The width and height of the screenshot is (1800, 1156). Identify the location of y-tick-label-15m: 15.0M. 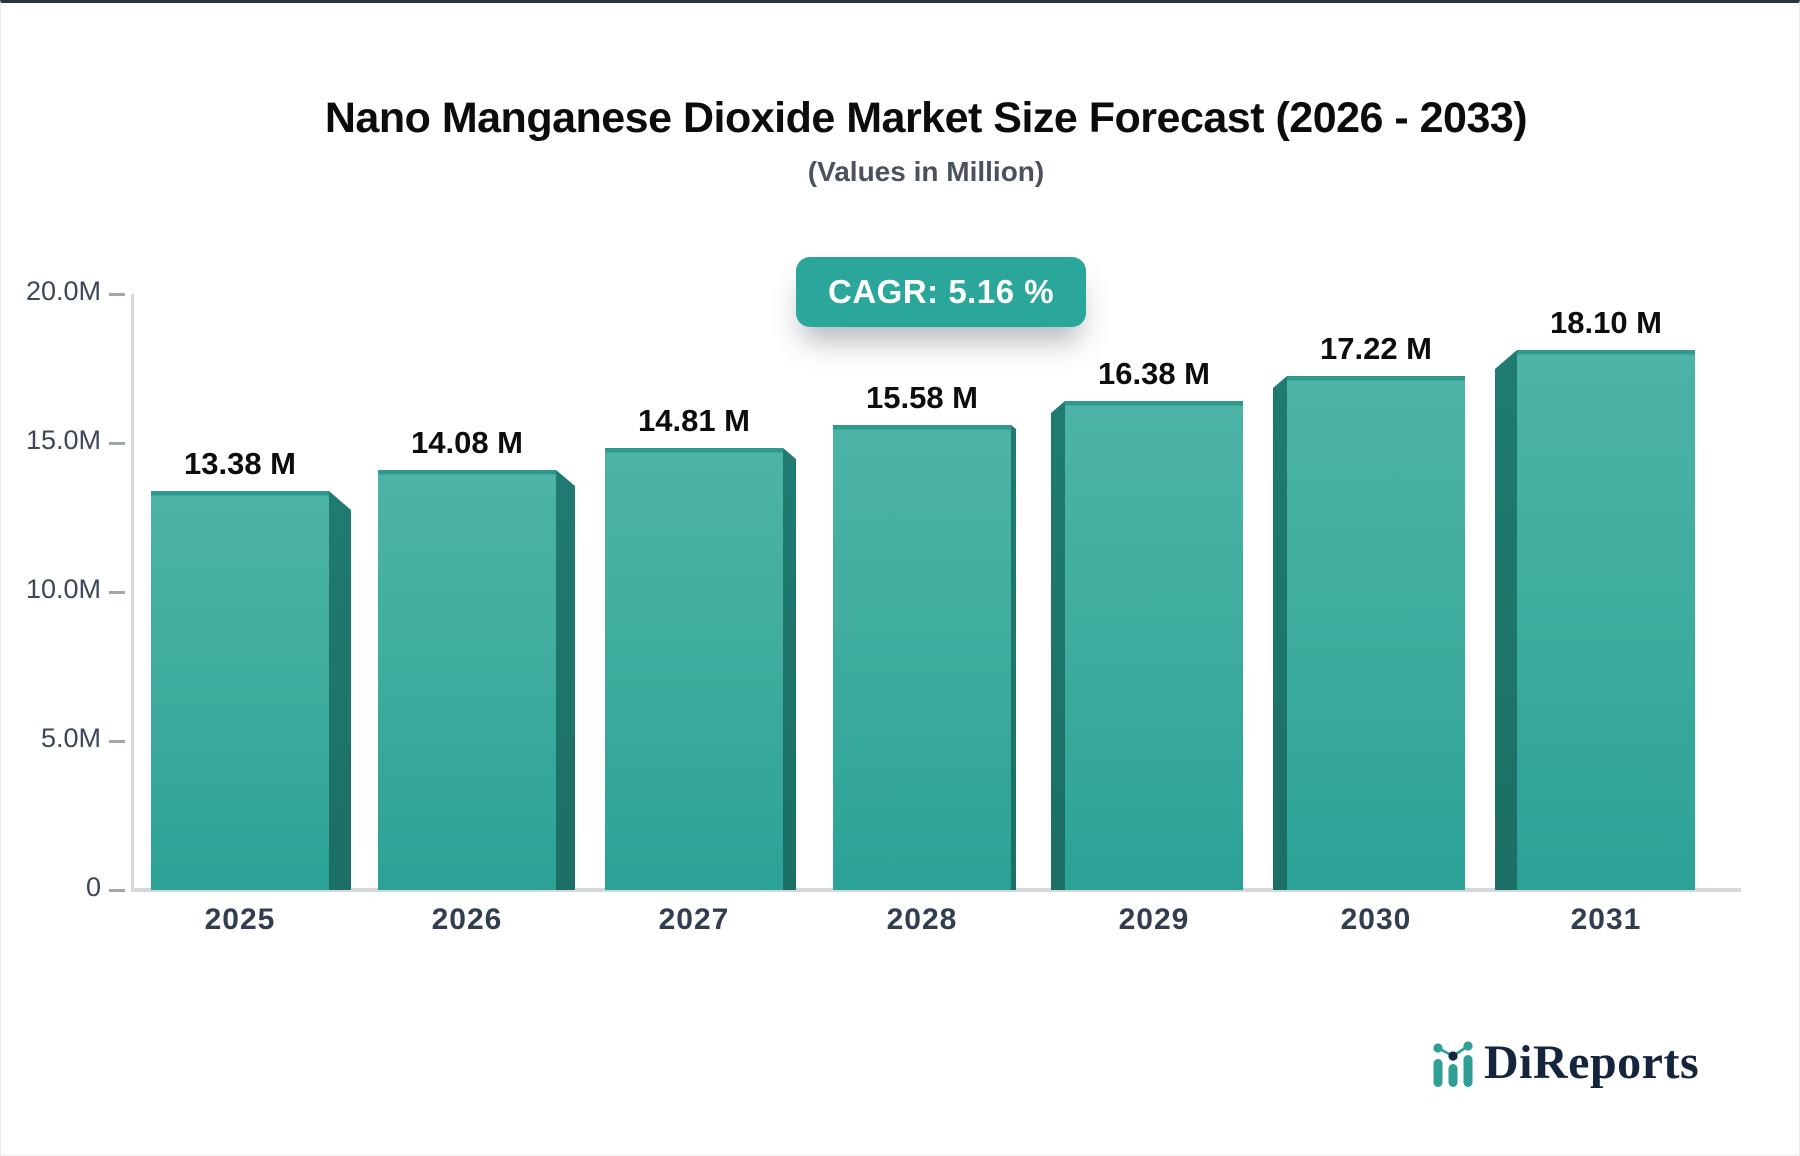
(63, 440).